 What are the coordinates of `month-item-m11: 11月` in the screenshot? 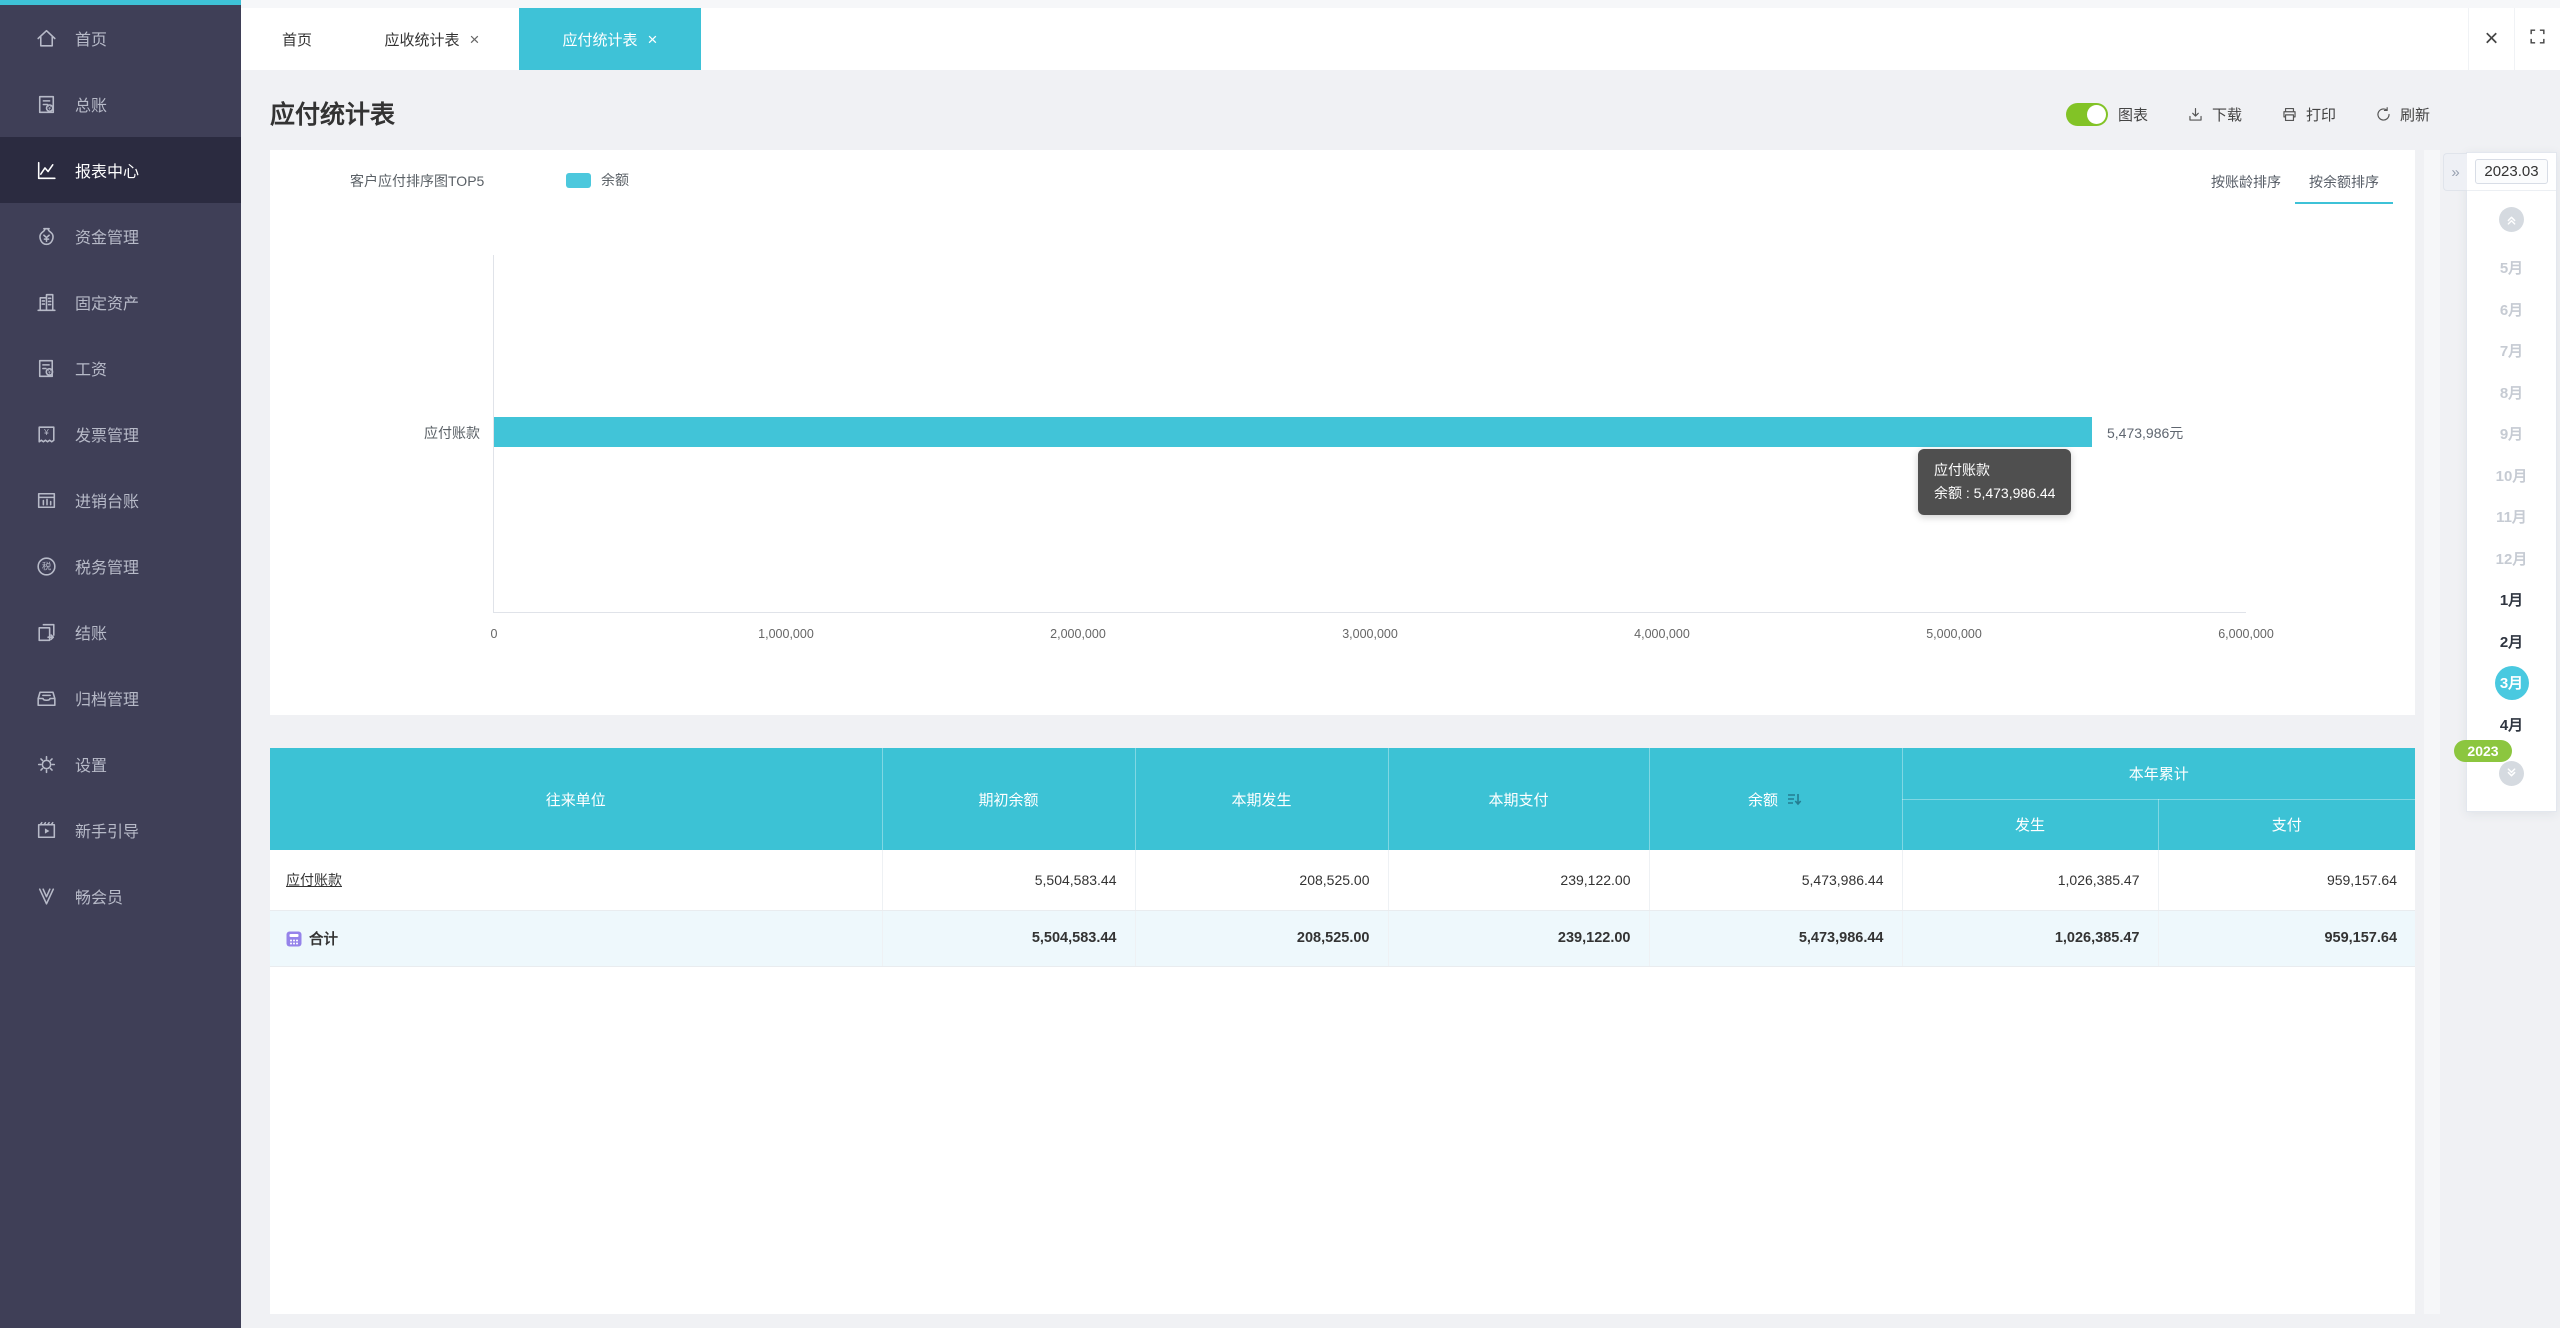 It's located at (2511, 518).